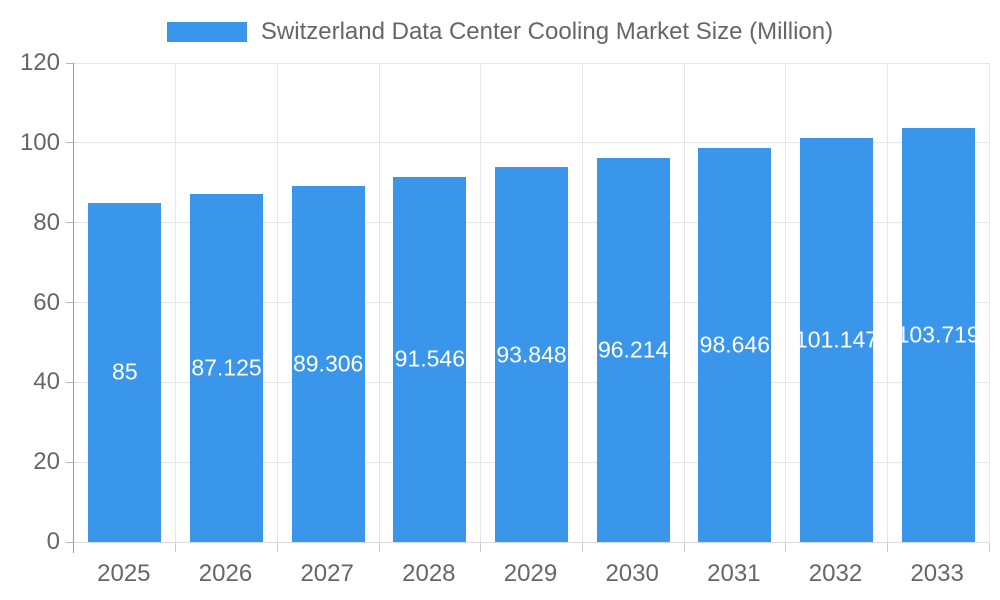 This screenshot has width=1000, height=600. I want to click on bar-2032: 101.147, so click(836, 340).